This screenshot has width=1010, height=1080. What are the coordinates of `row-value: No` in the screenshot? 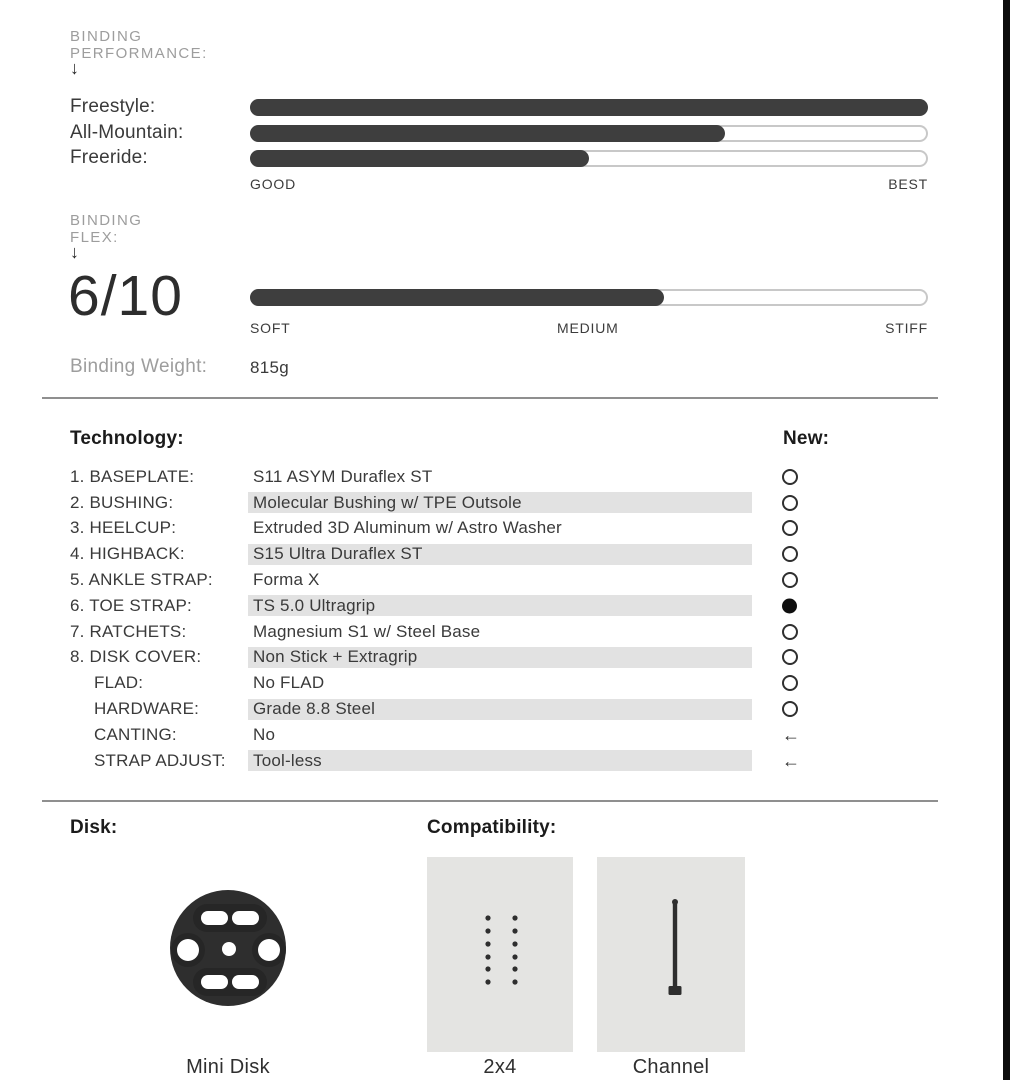 It's located at (264, 734).